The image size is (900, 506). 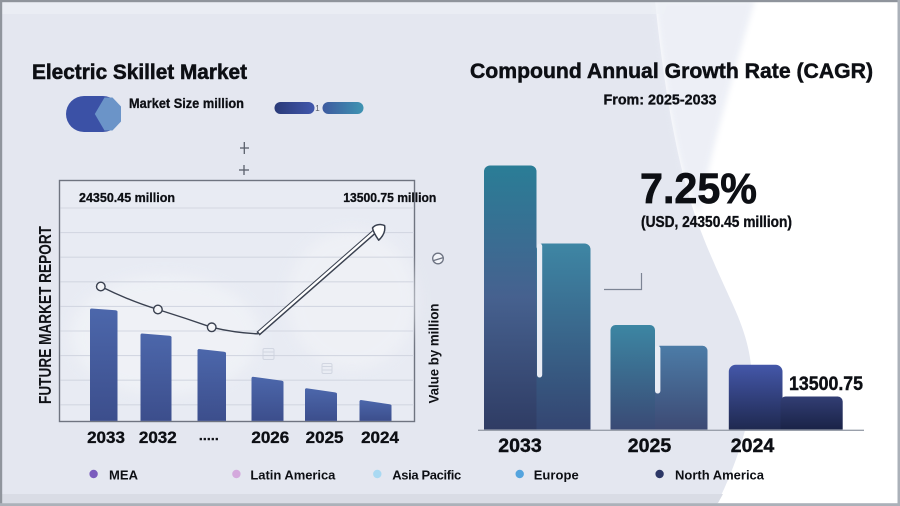 I want to click on svg-text: From: 2025-2033, so click(x=660, y=100).